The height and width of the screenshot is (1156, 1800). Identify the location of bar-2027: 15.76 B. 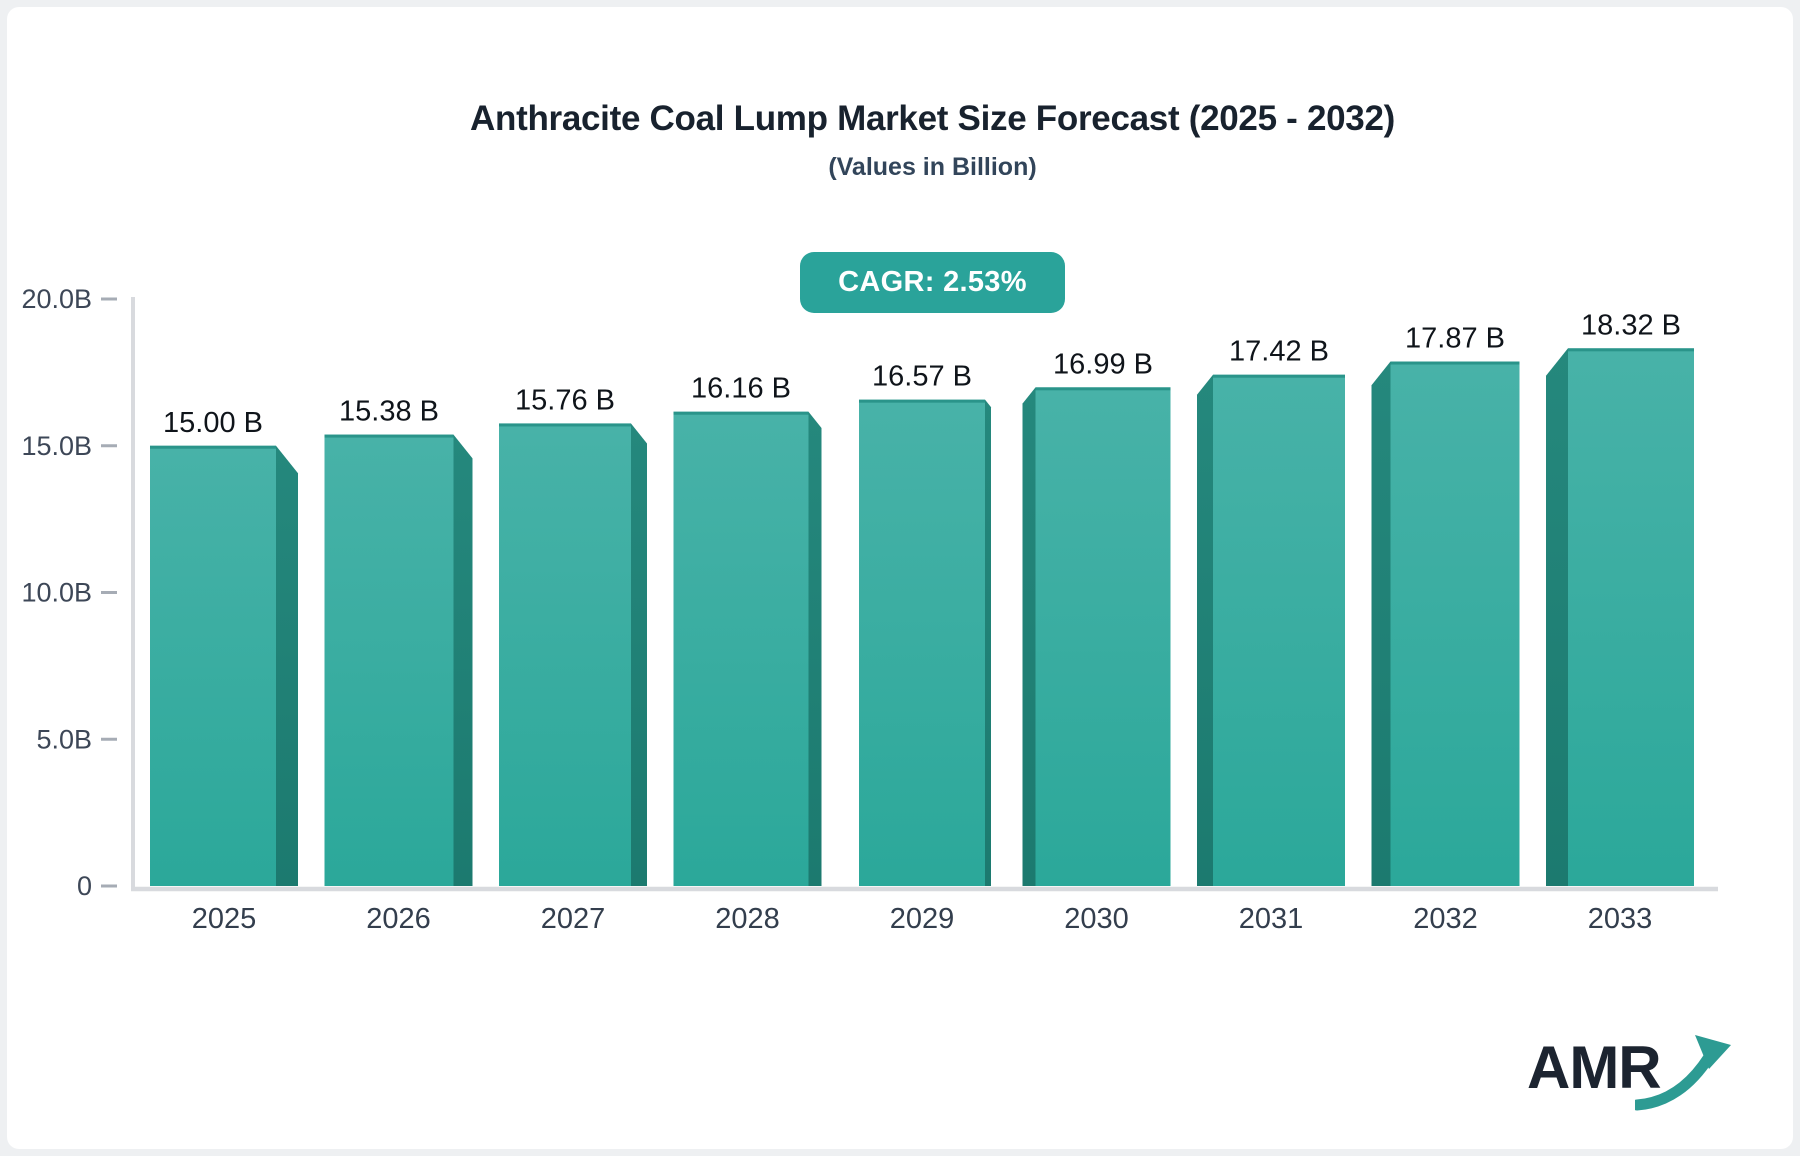
(573, 635).